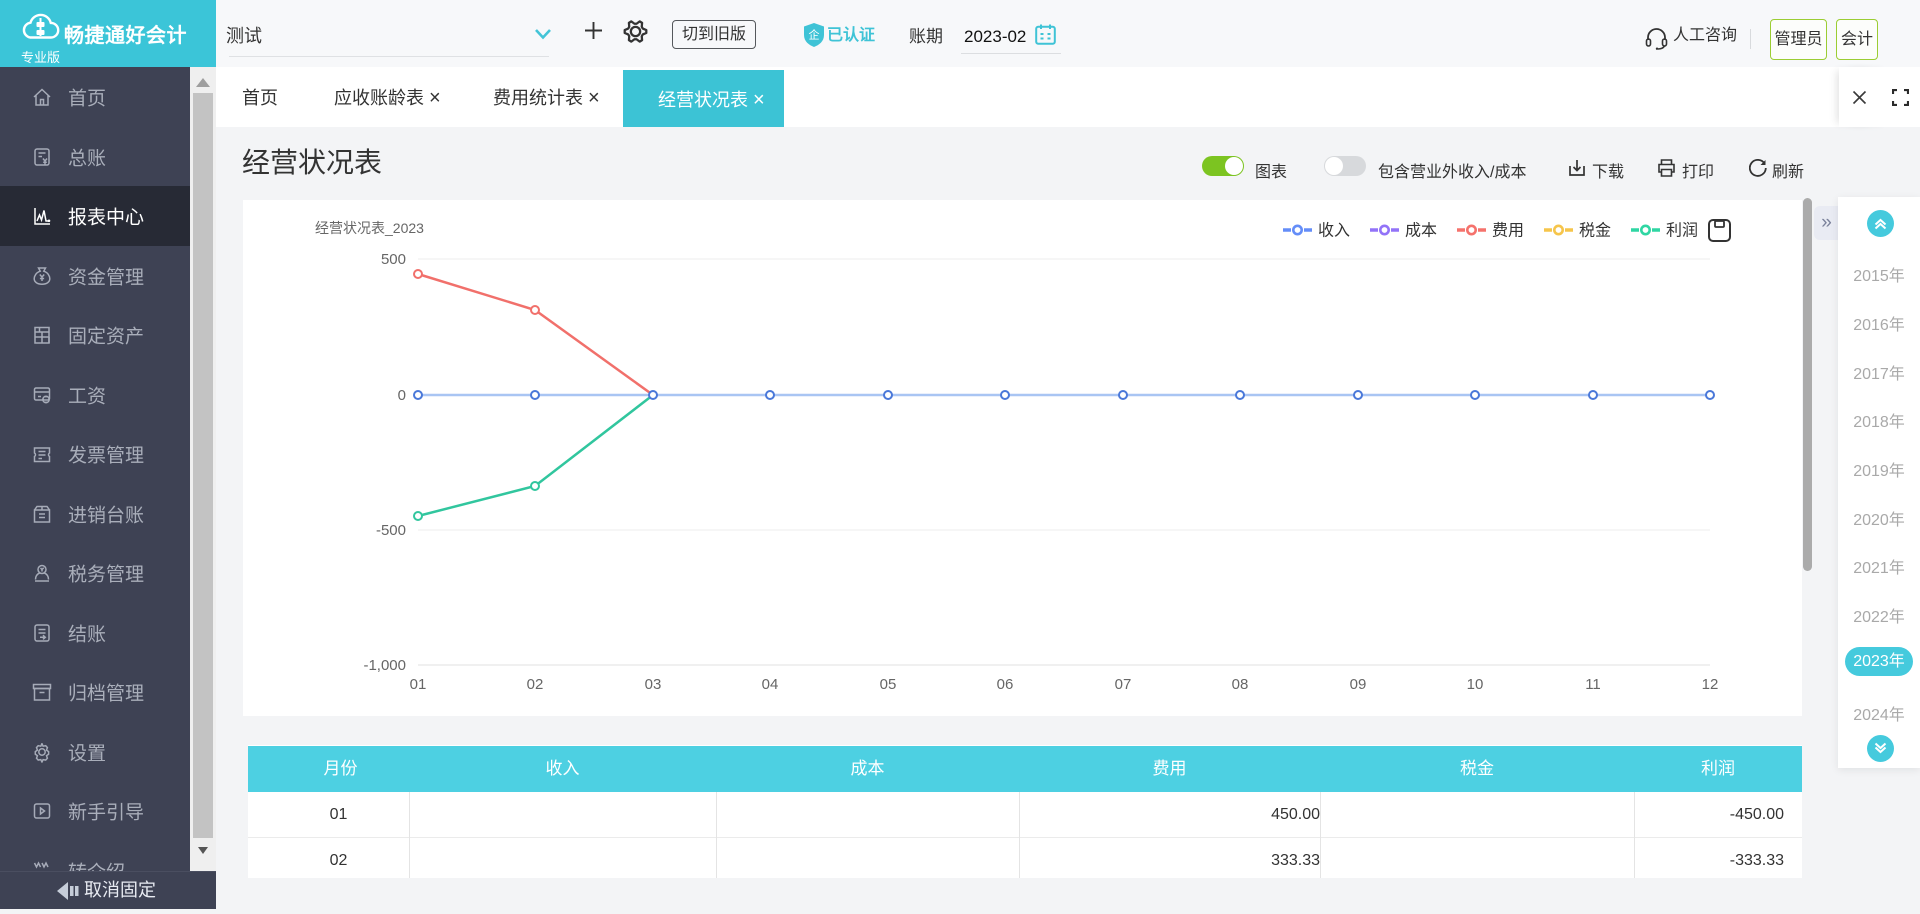 The height and width of the screenshot is (914, 1920). What do you see at coordinates (653, 684) in the screenshot?
I see `svg-text: 03` at bounding box center [653, 684].